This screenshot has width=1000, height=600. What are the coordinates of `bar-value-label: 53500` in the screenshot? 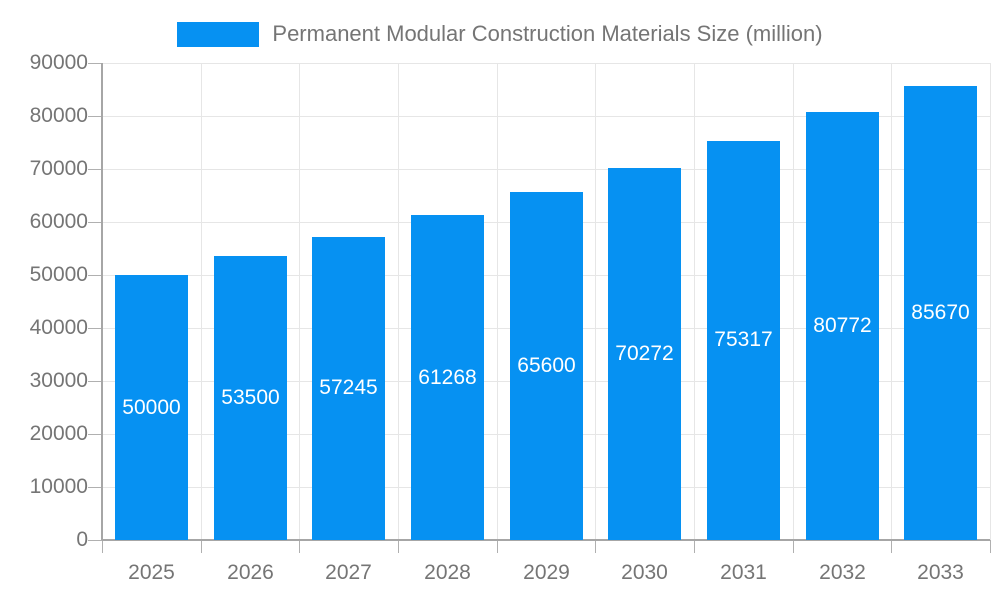 It's located at (250, 397).